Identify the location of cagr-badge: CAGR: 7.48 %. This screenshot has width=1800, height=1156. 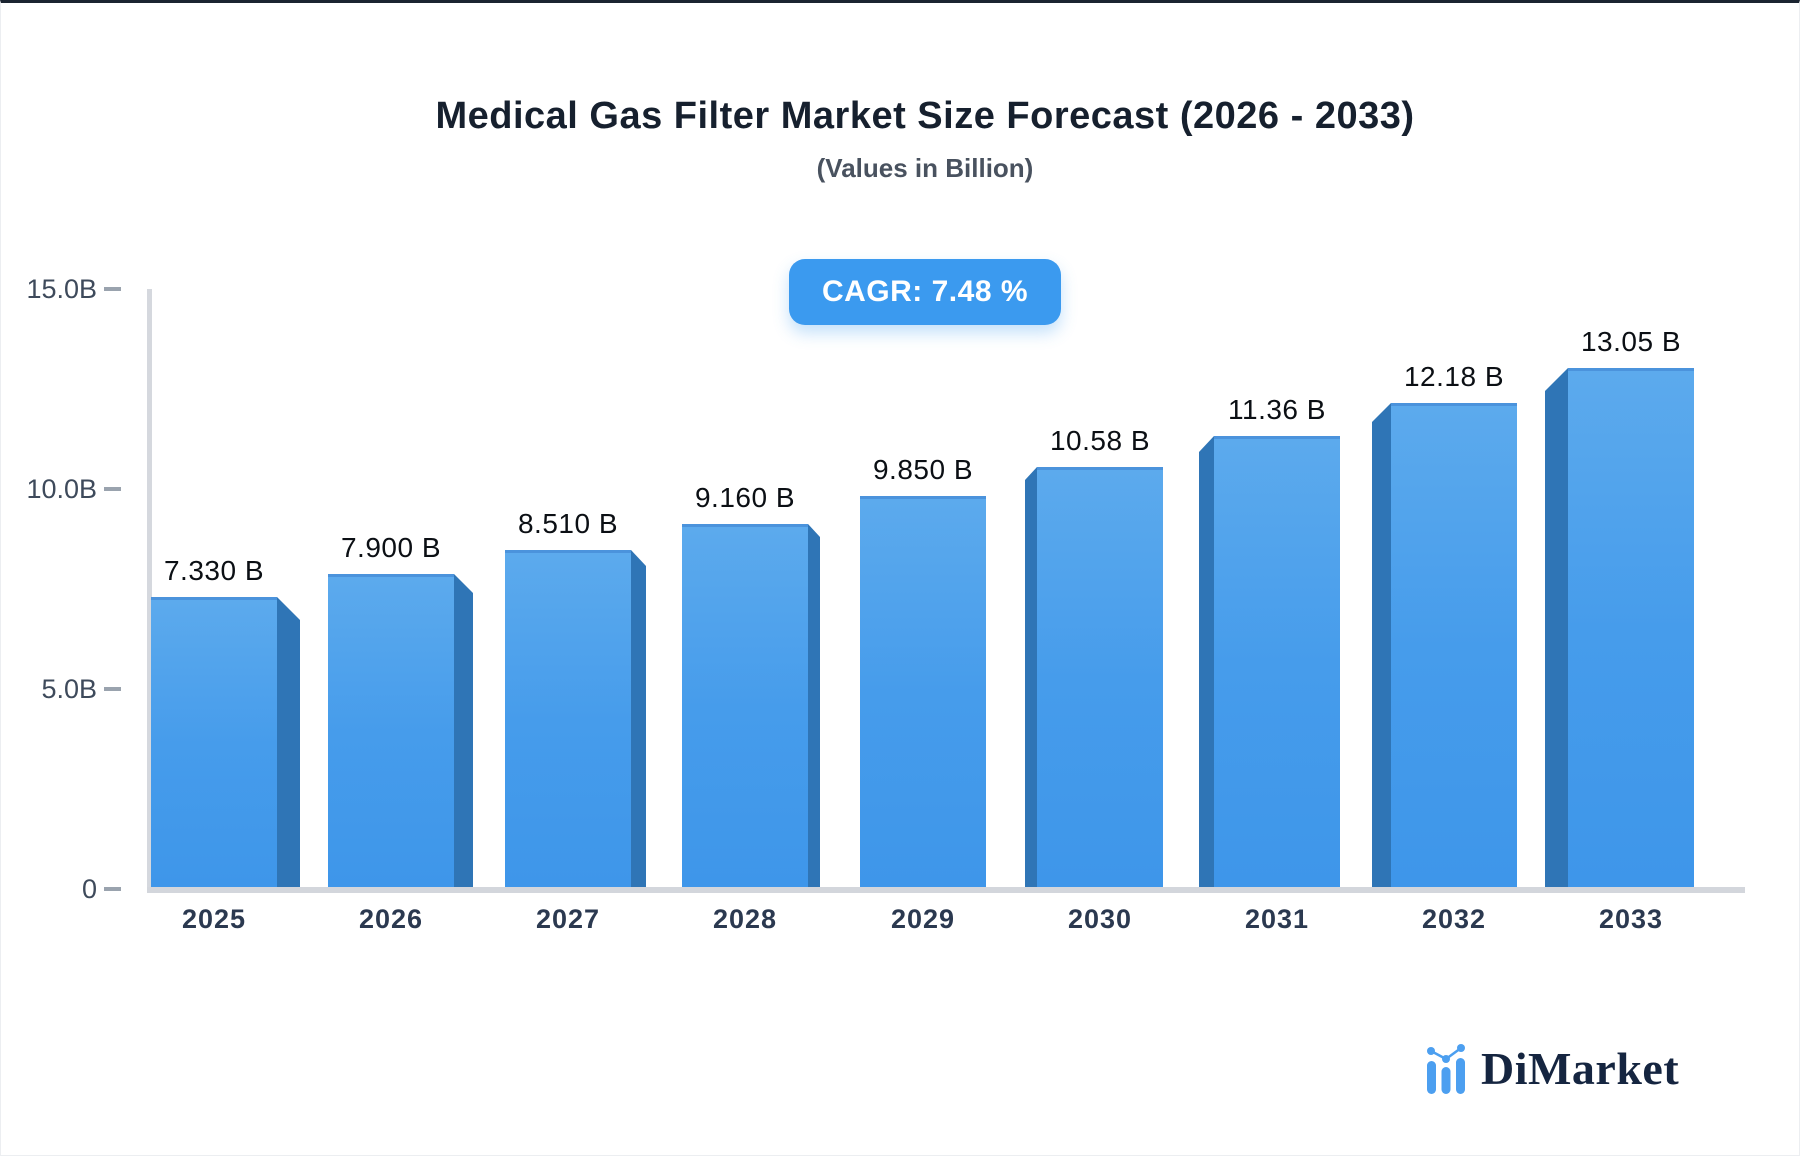
(925, 292).